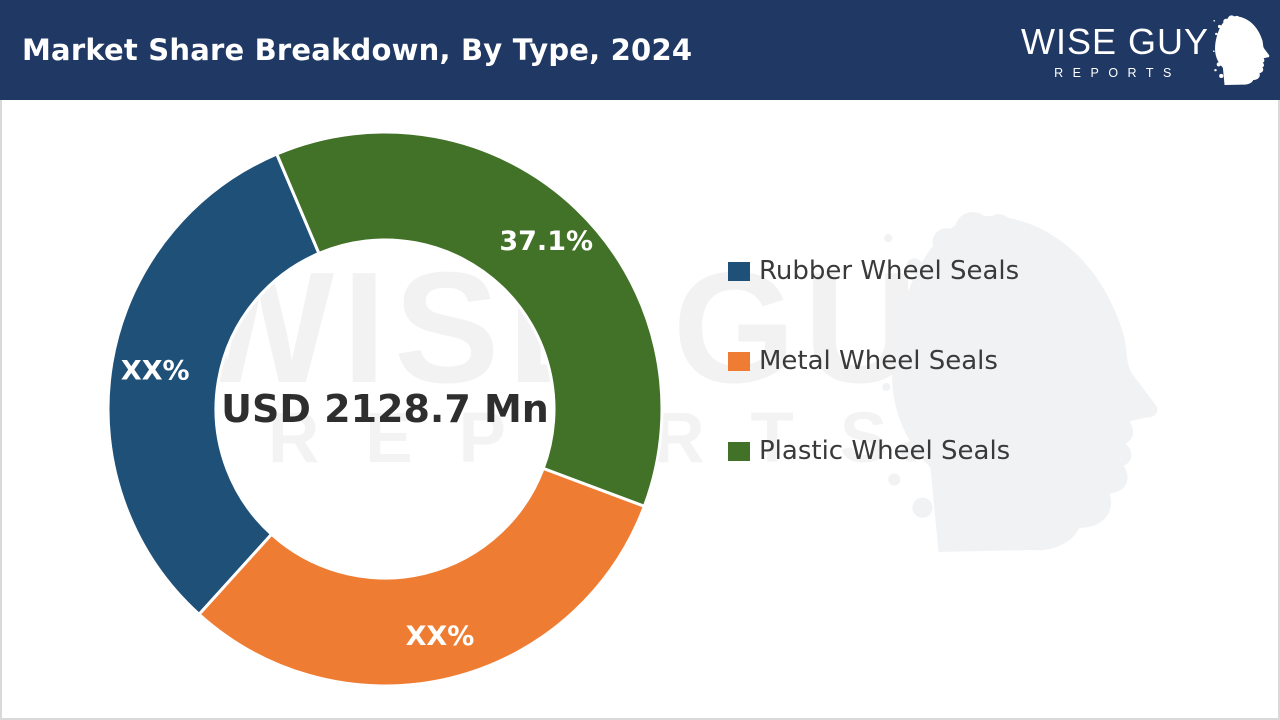 This screenshot has height=720, width=1280. What do you see at coordinates (878, 361) in the screenshot?
I see `legend-label: Metal Wheel Seals` at bounding box center [878, 361].